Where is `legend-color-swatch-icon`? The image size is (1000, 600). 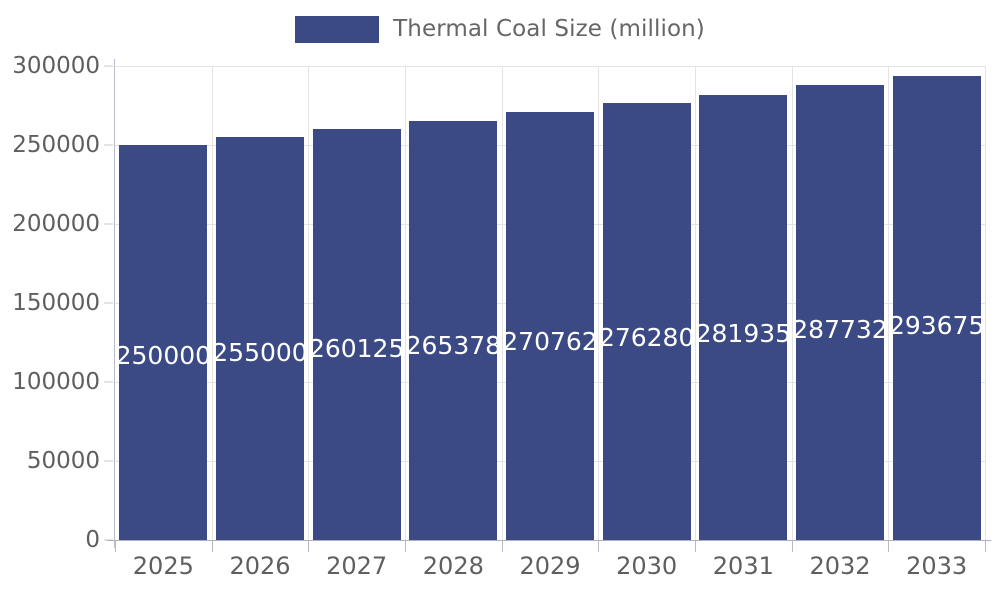 legend-color-swatch-icon is located at coordinates (337, 29).